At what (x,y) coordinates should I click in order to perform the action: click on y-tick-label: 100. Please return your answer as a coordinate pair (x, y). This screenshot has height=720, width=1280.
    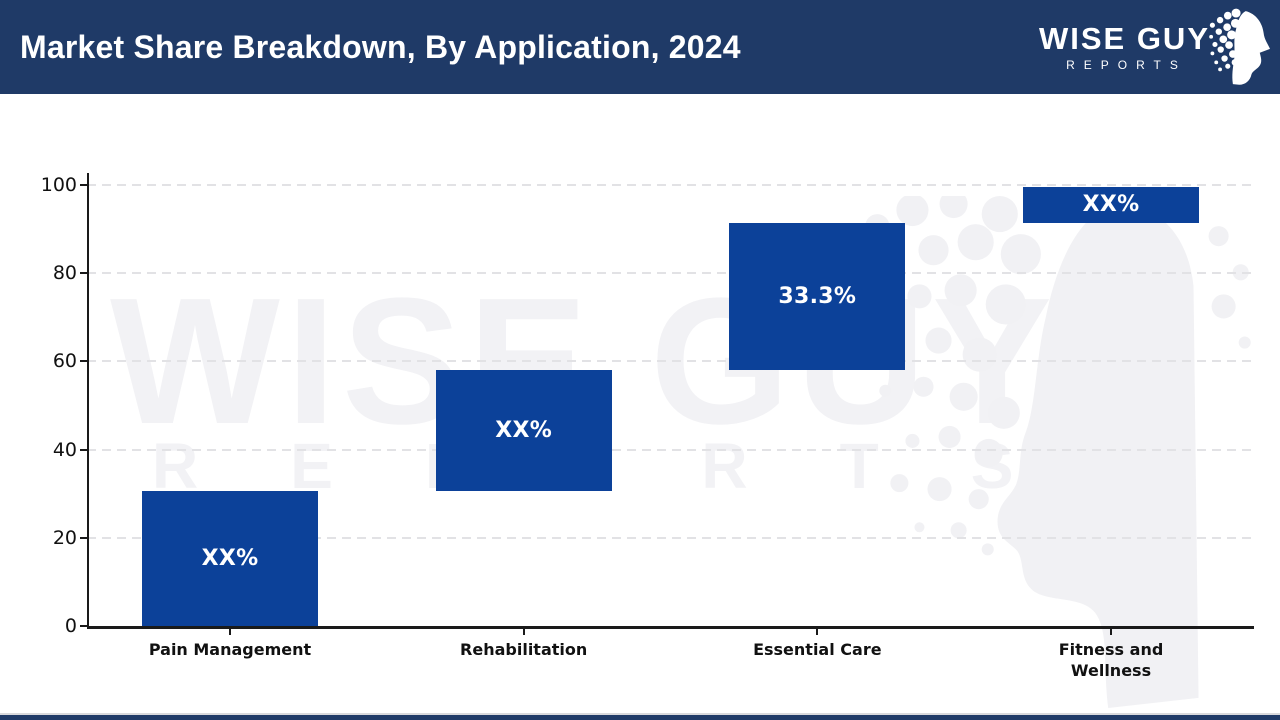
    Looking at the image, I should click on (58, 185).